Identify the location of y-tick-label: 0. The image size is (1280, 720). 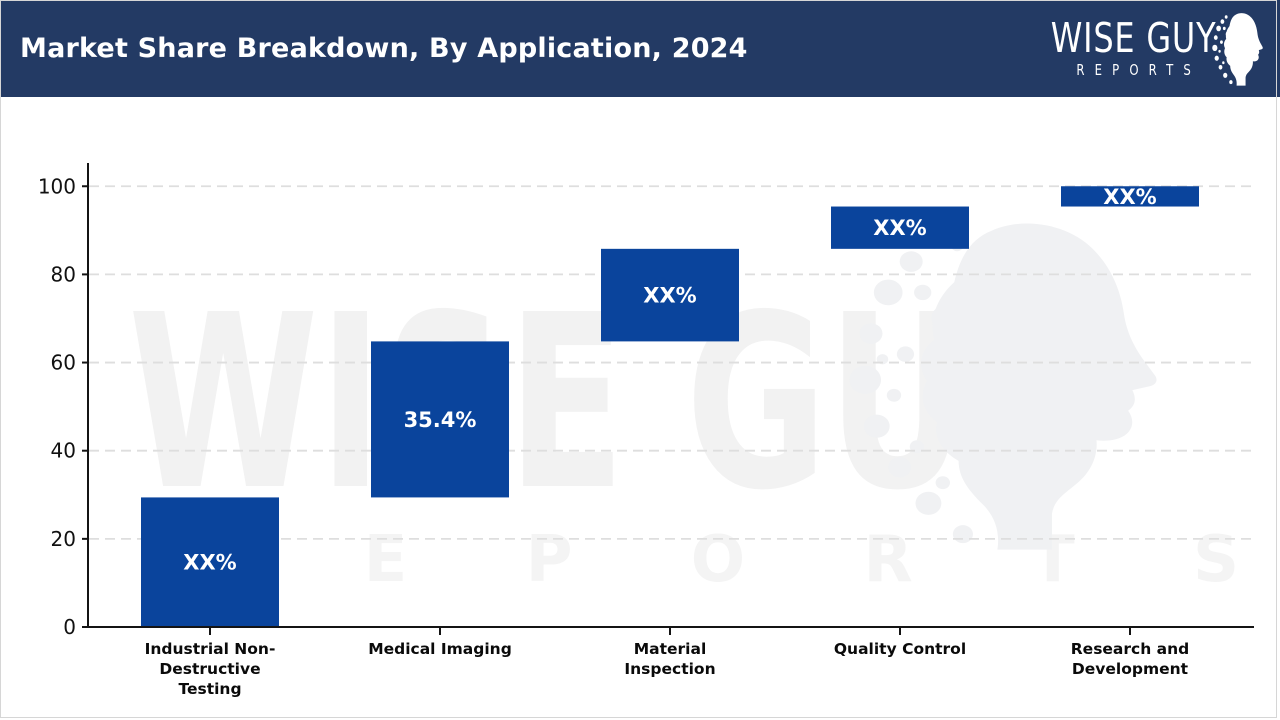
(69, 627).